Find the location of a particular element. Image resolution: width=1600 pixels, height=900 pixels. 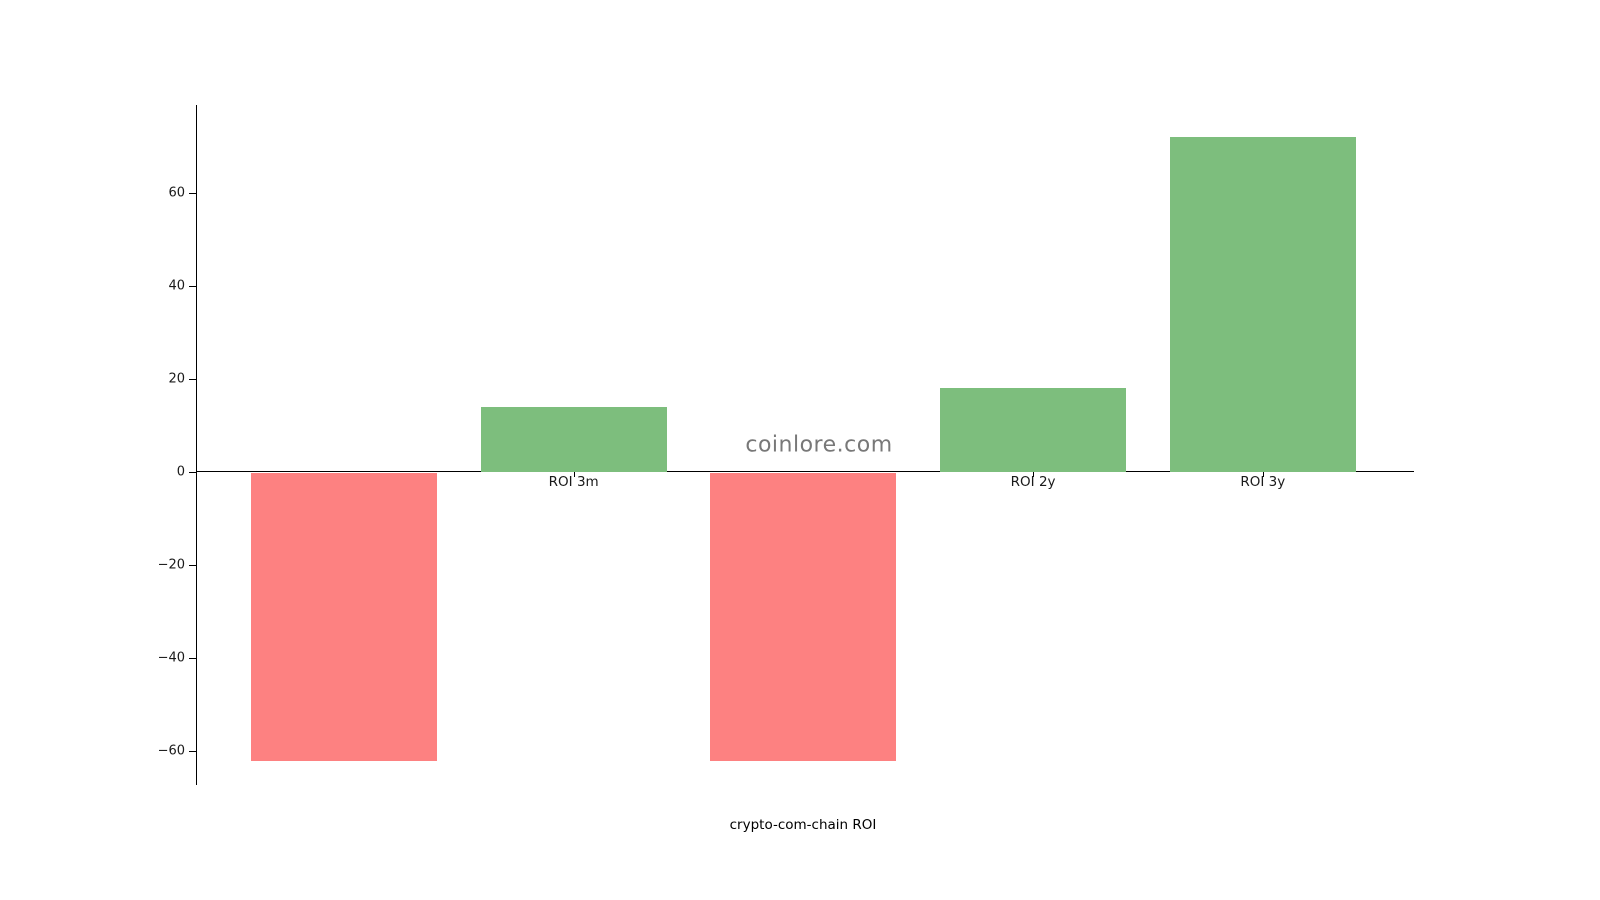

y-axis-spine is located at coordinates (197, 445).